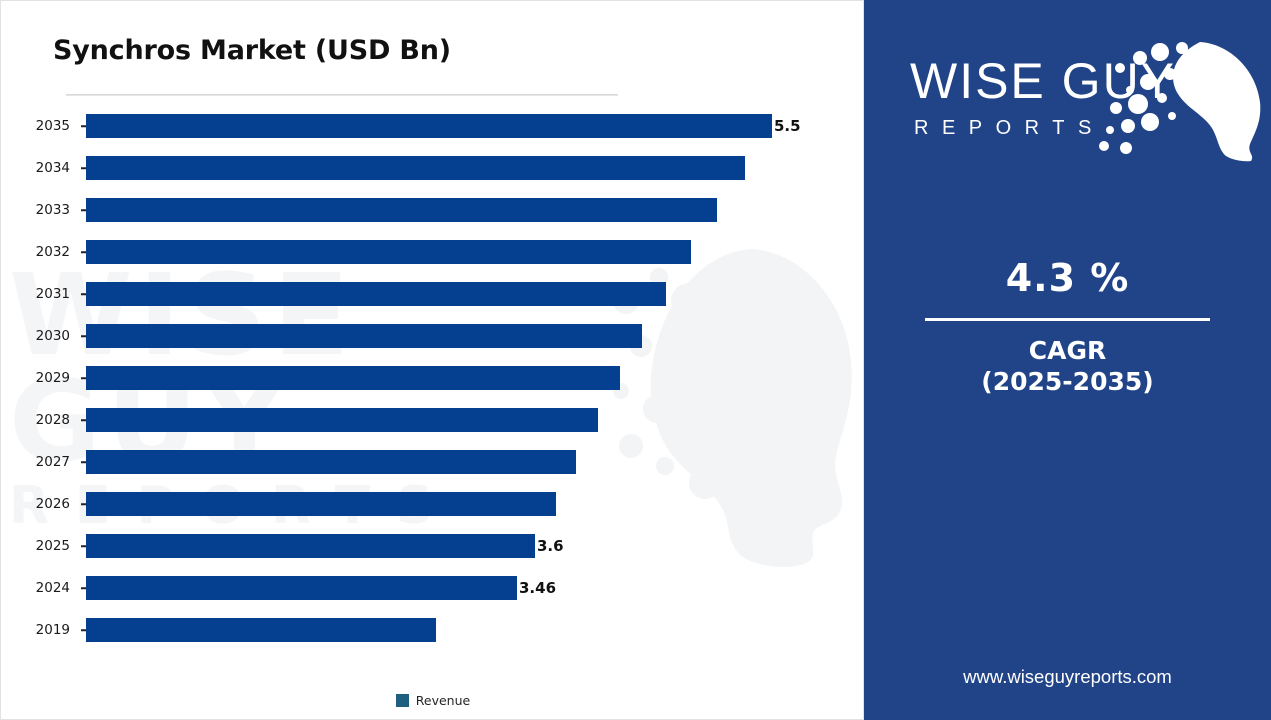 The height and width of the screenshot is (720, 1271). I want to click on bar-row: 2032, so click(432, 252).